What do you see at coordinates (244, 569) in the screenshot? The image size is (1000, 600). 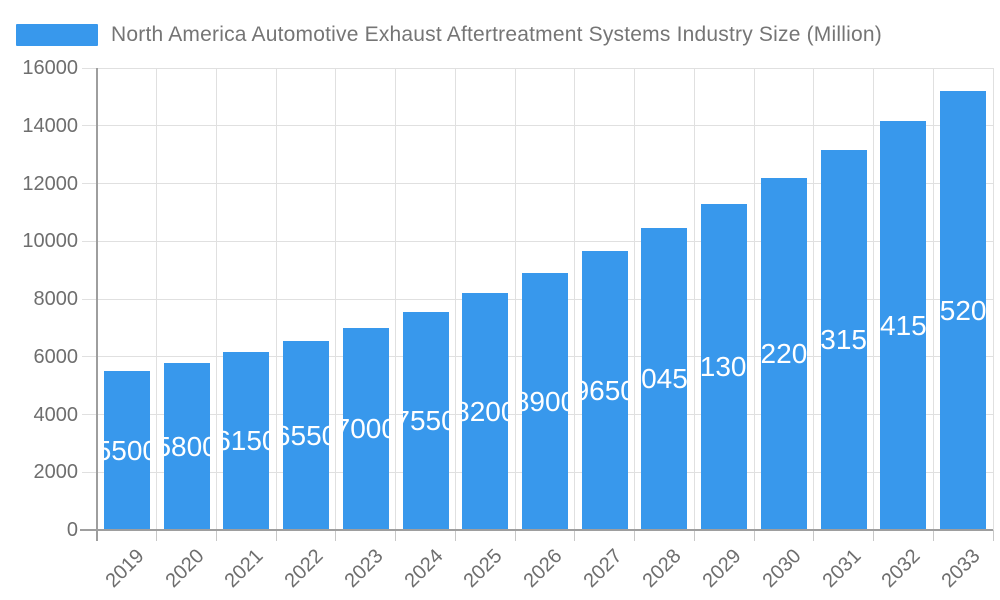 I see `x-tick-label: 2021` at bounding box center [244, 569].